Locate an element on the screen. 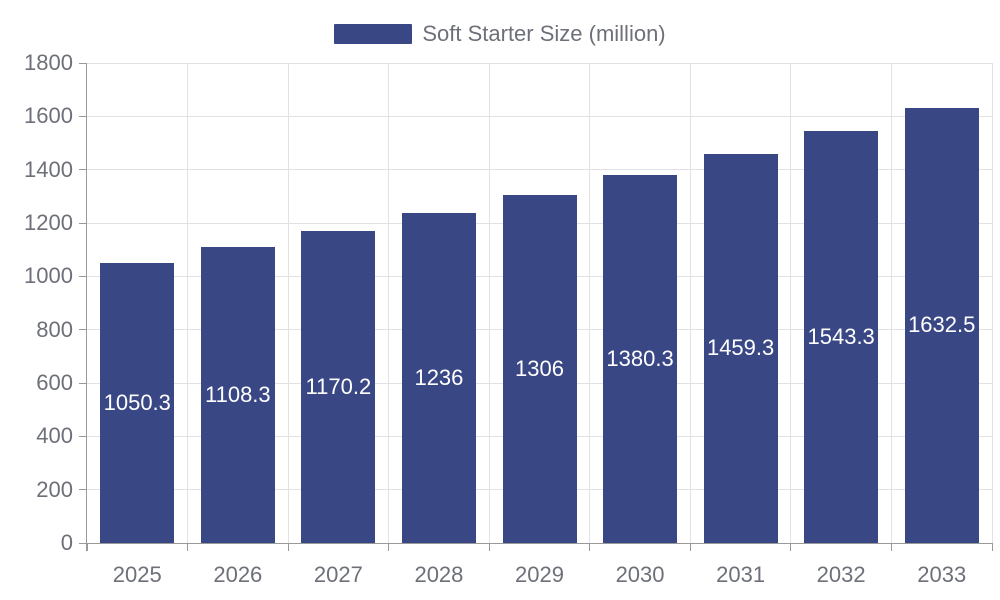 This screenshot has height=600, width=1000. bar-value-label: 1306 is located at coordinates (539, 368).